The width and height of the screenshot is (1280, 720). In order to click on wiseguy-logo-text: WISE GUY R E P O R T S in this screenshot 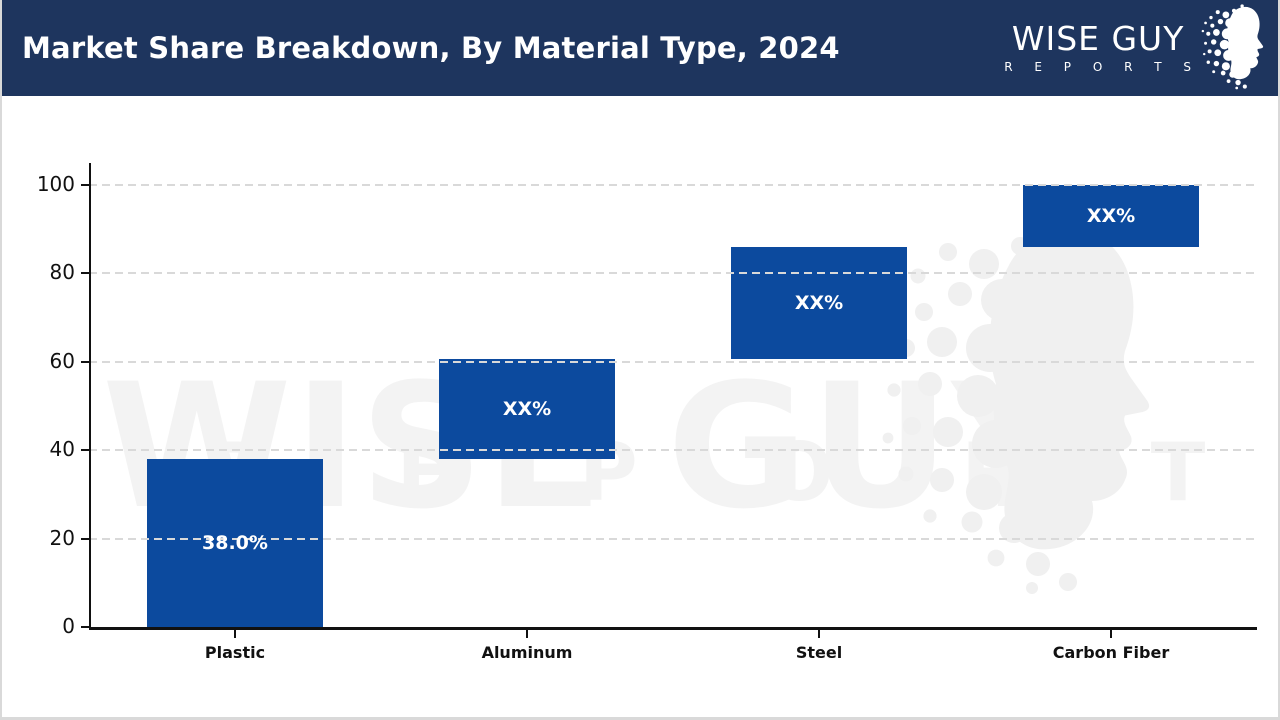, I will do `click(1098, 48)`.